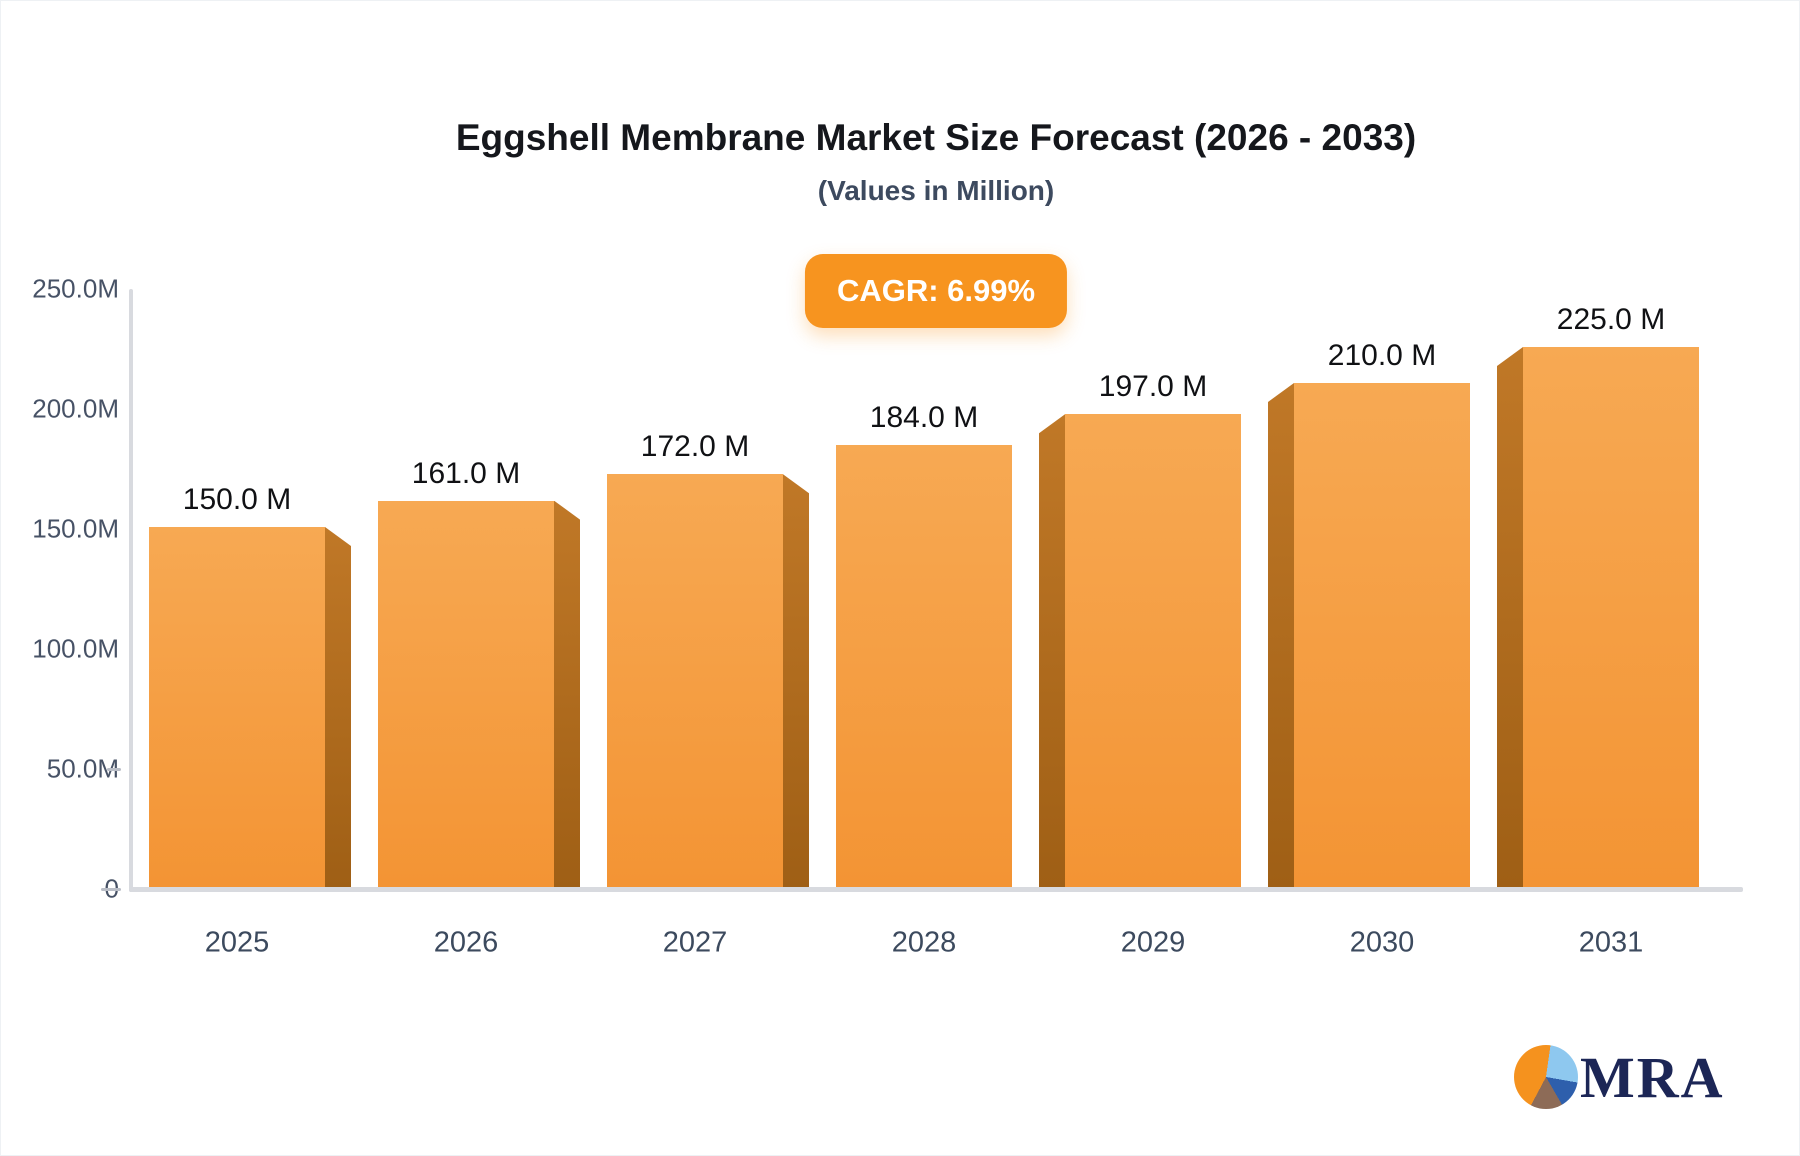  Describe the element at coordinates (924, 418) in the screenshot. I see `bar-value-label: 184.0 M` at that location.